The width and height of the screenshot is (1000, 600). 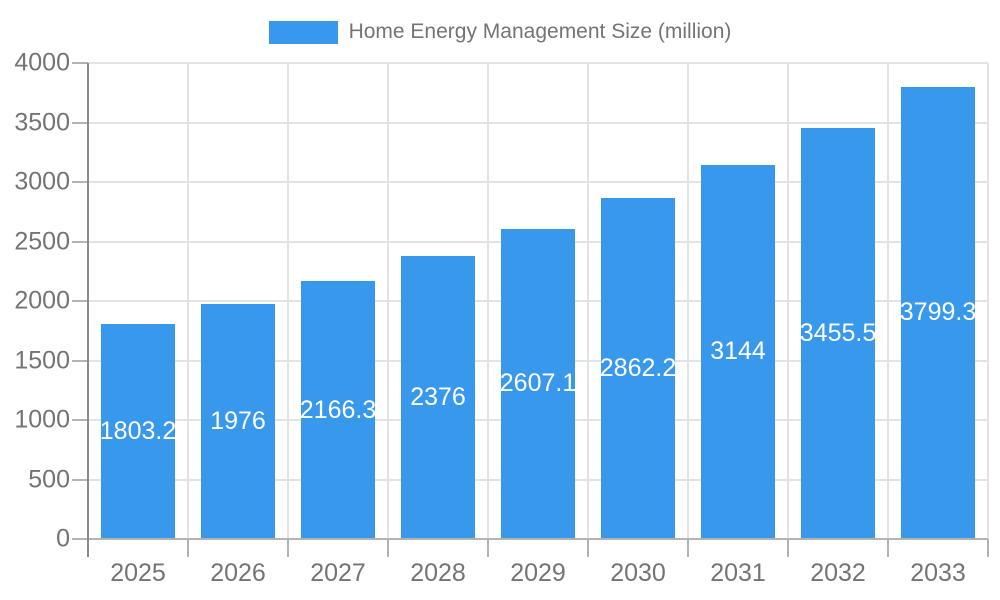 What do you see at coordinates (538, 539) in the screenshot?
I see `x-axis-line` at bounding box center [538, 539].